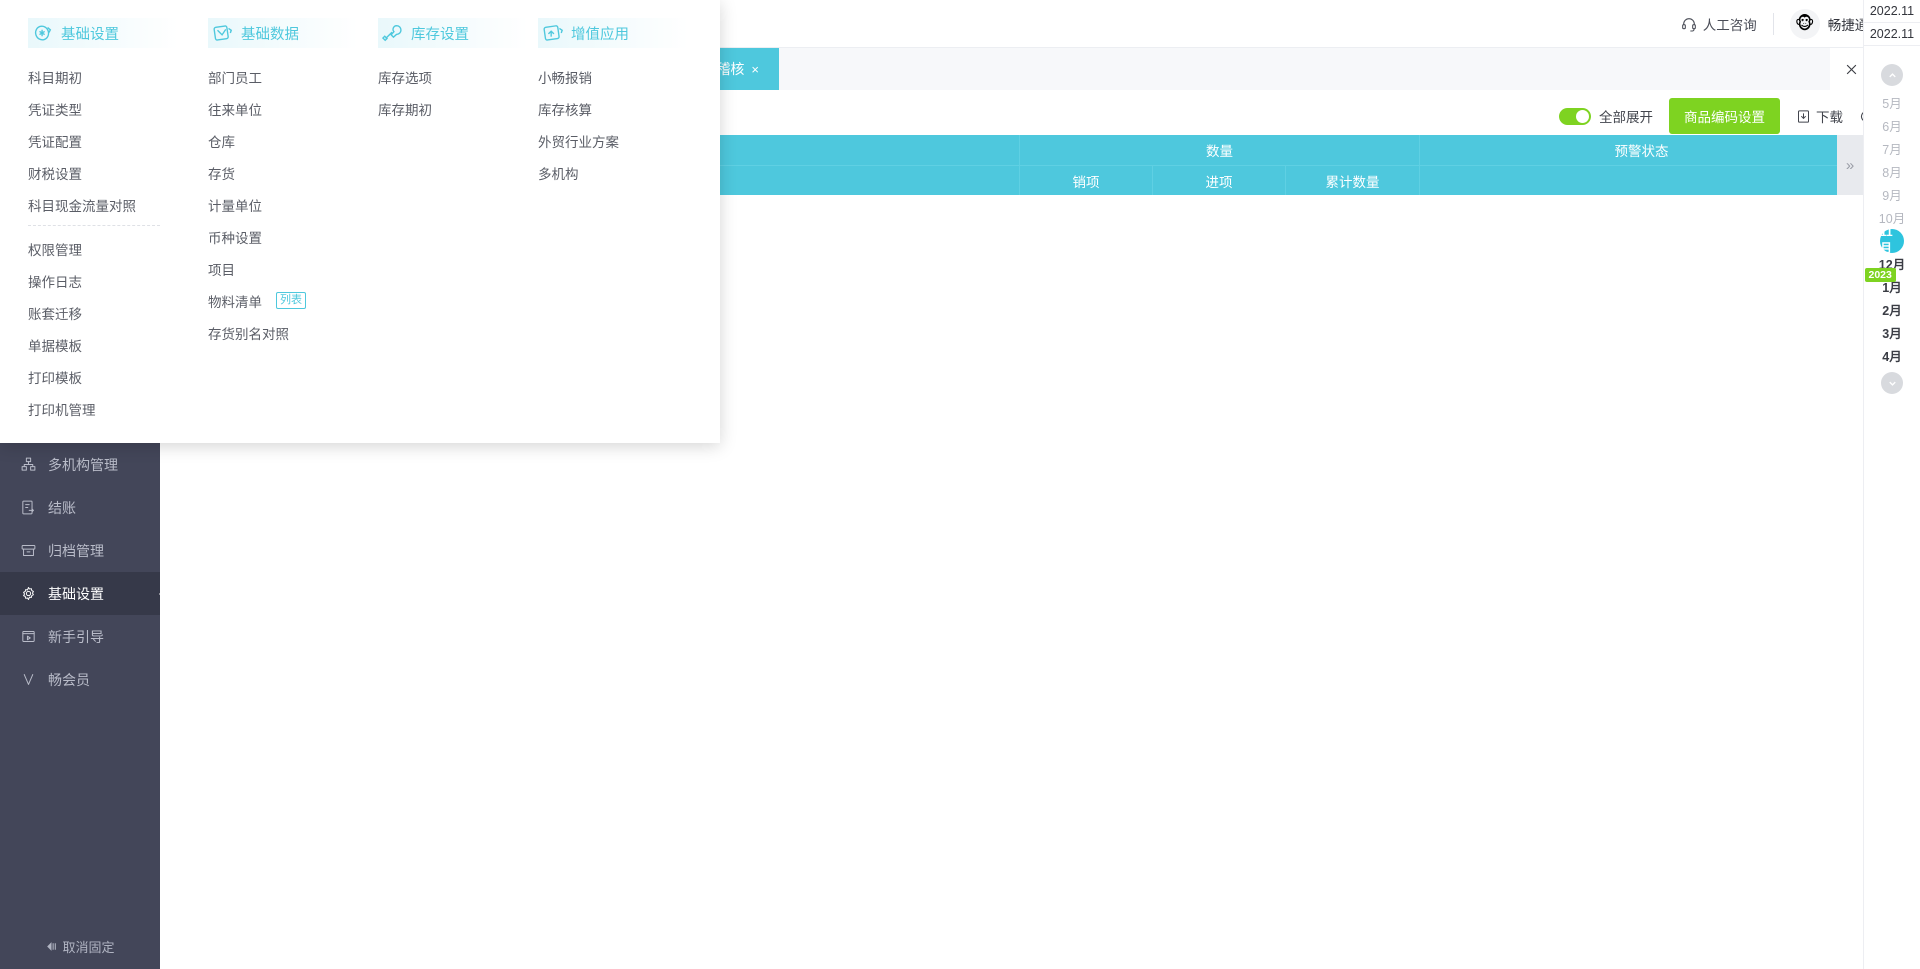 Image resolution: width=1920 pixels, height=969 pixels. Describe the element at coordinates (1626, 117) in the screenshot. I see `expand-all-label: 全部展开` at that location.